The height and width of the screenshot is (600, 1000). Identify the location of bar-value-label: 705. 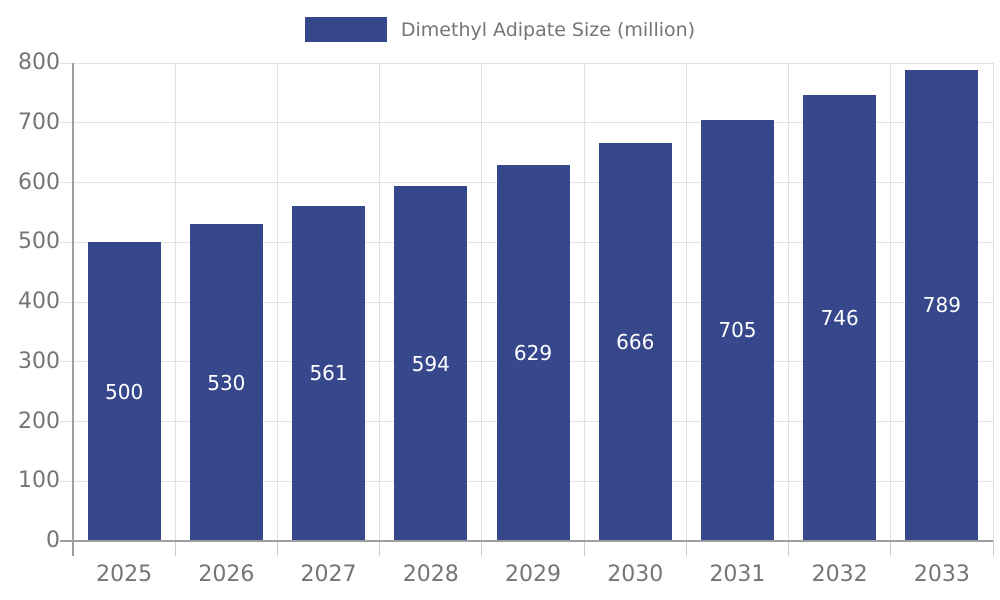
(737, 330).